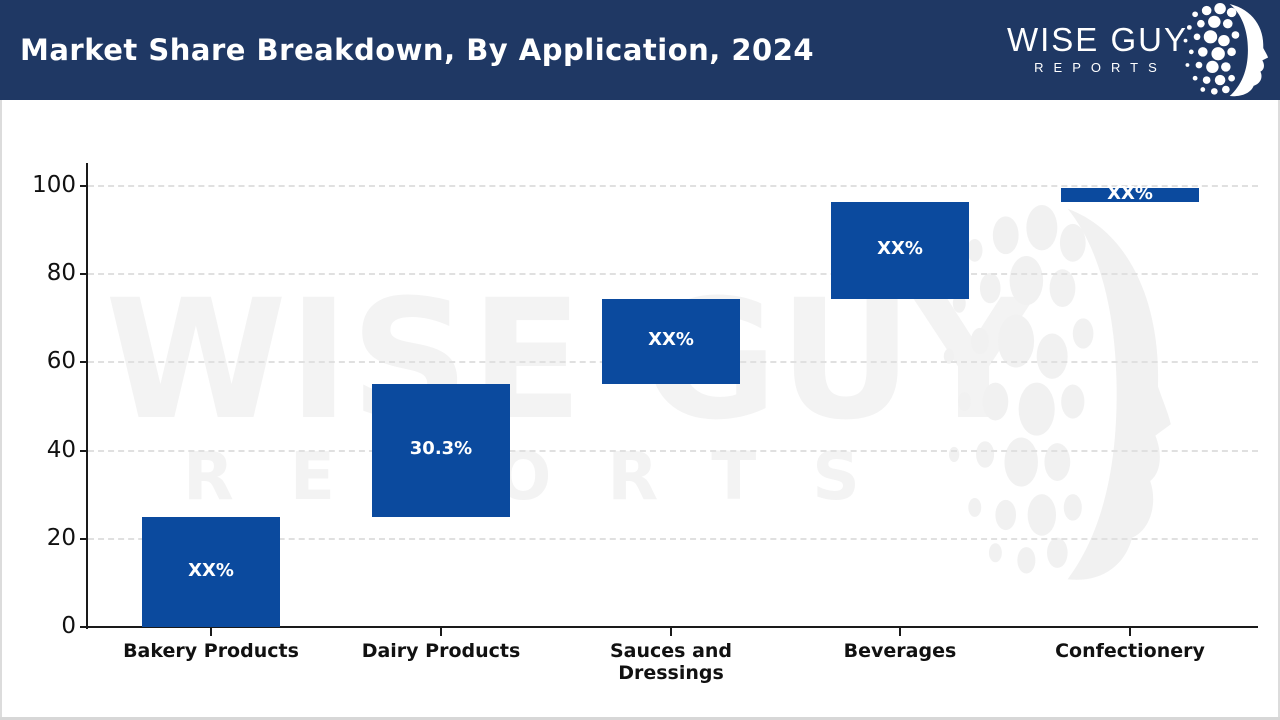  What do you see at coordinates (54, 185) in the screenshot?
I see `y-tick-label: 100` at bounding box center [54, 185].